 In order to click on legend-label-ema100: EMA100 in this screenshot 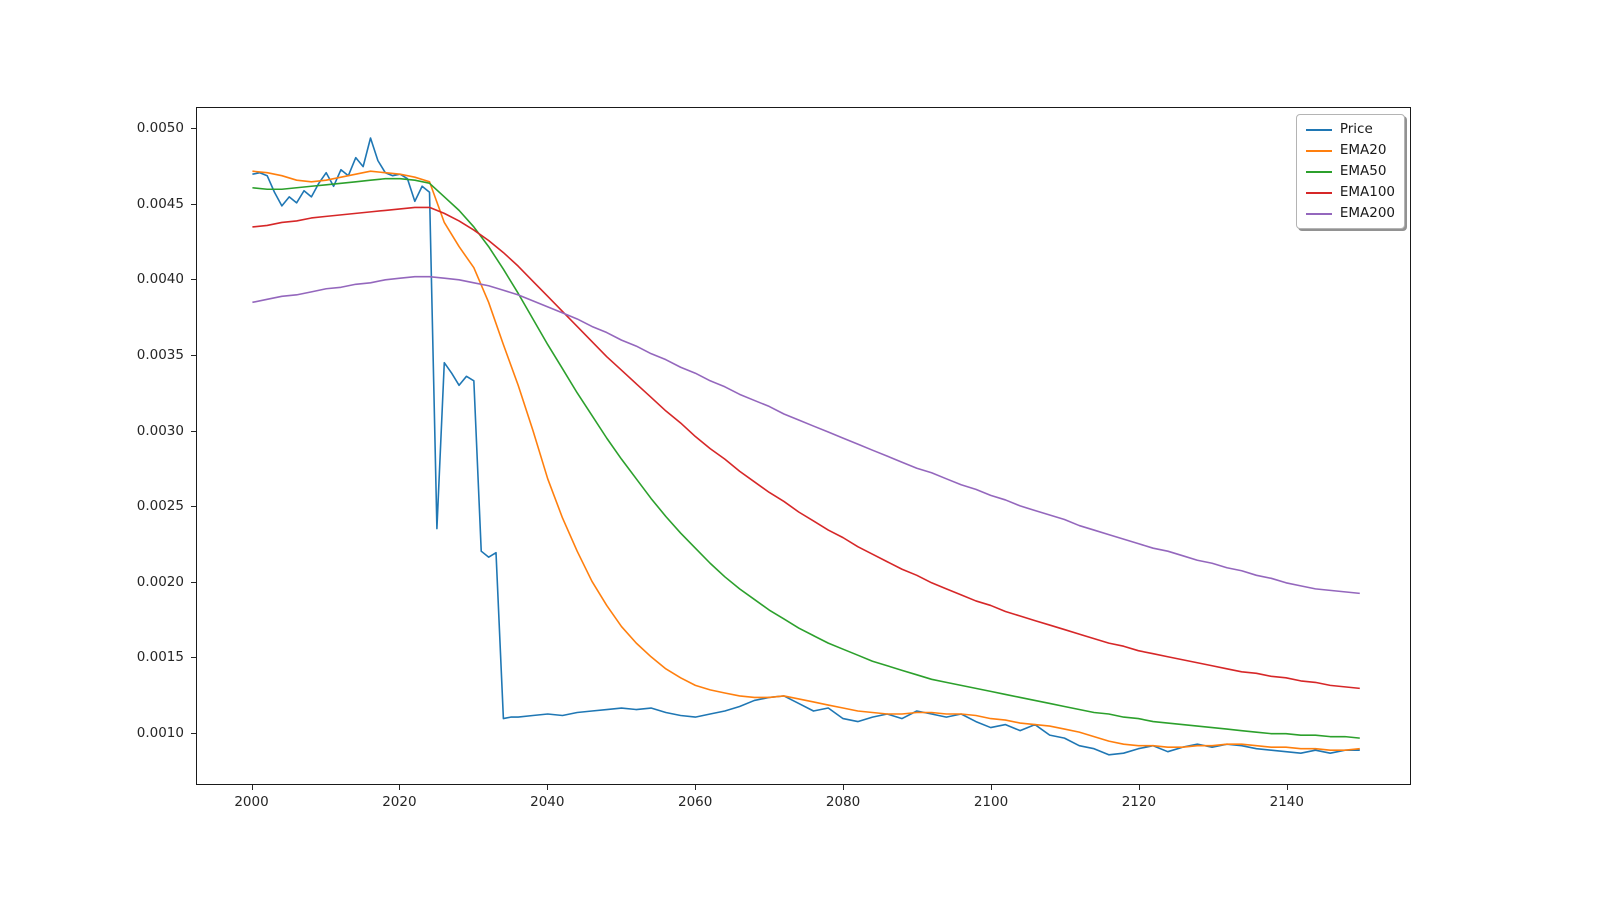, I will do `click(1367, 192)`.